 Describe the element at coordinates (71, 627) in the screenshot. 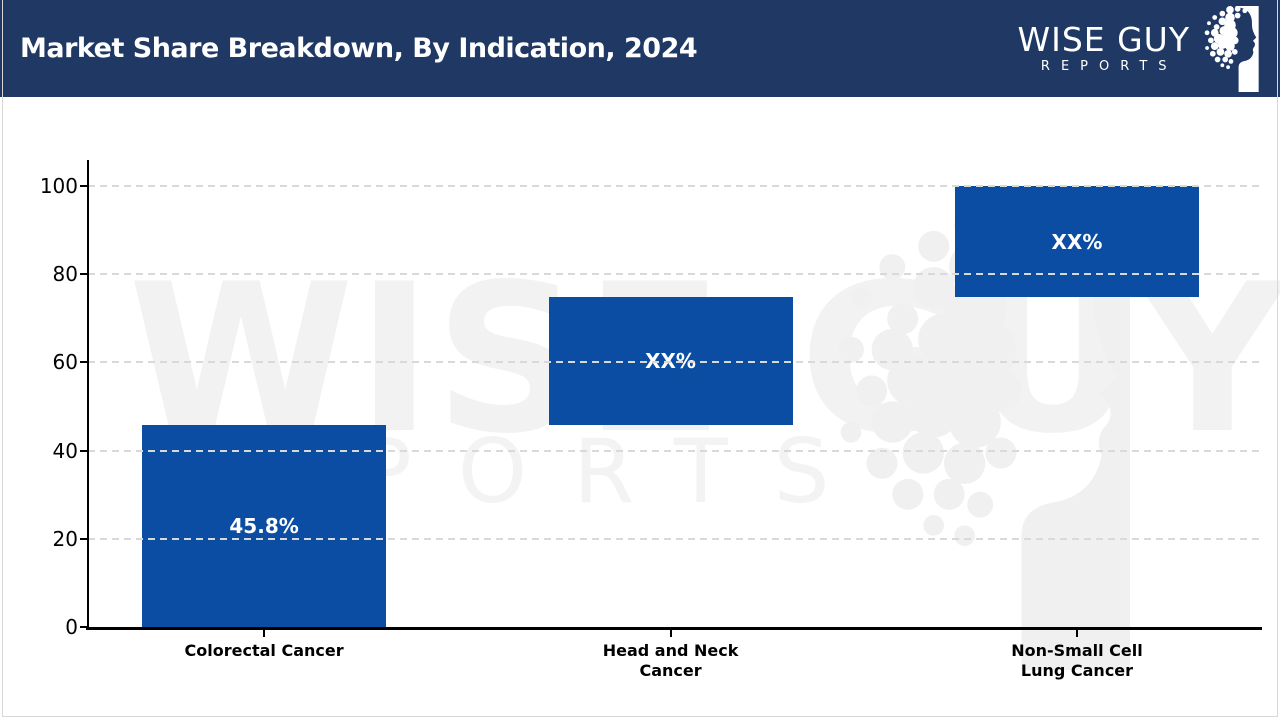

I see `y-tick-label: 0` at that location.